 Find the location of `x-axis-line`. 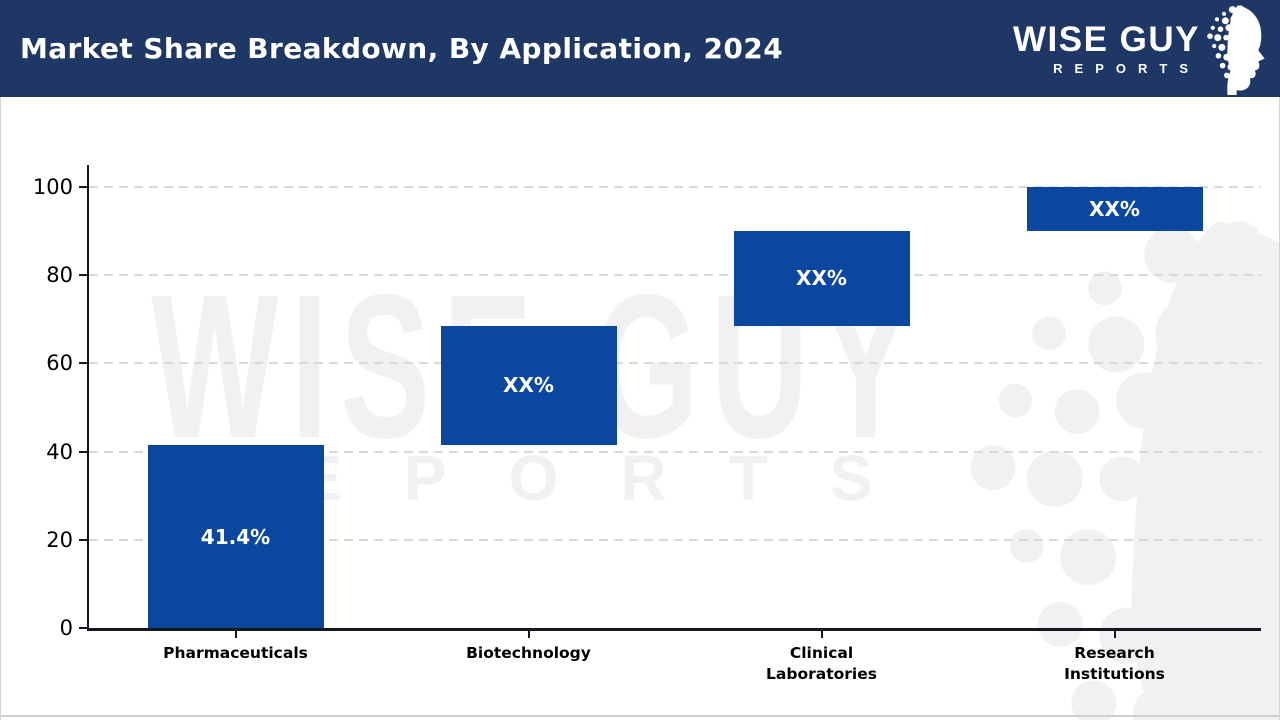

x-axis-line is located at coordinates (674, 629).